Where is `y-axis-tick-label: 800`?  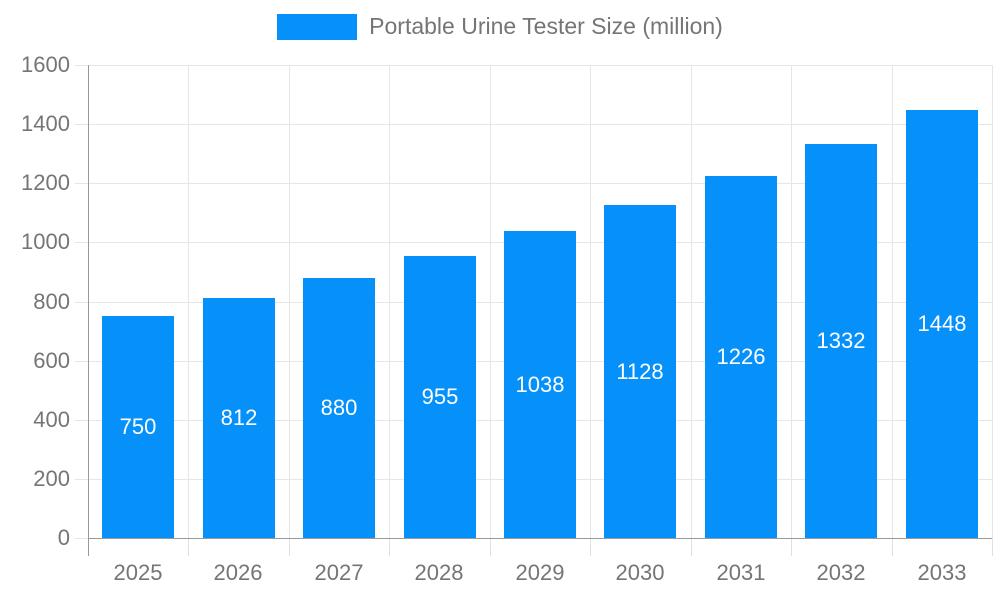
y-axis-tick-label: 800 is located at coordinates (51, 301).